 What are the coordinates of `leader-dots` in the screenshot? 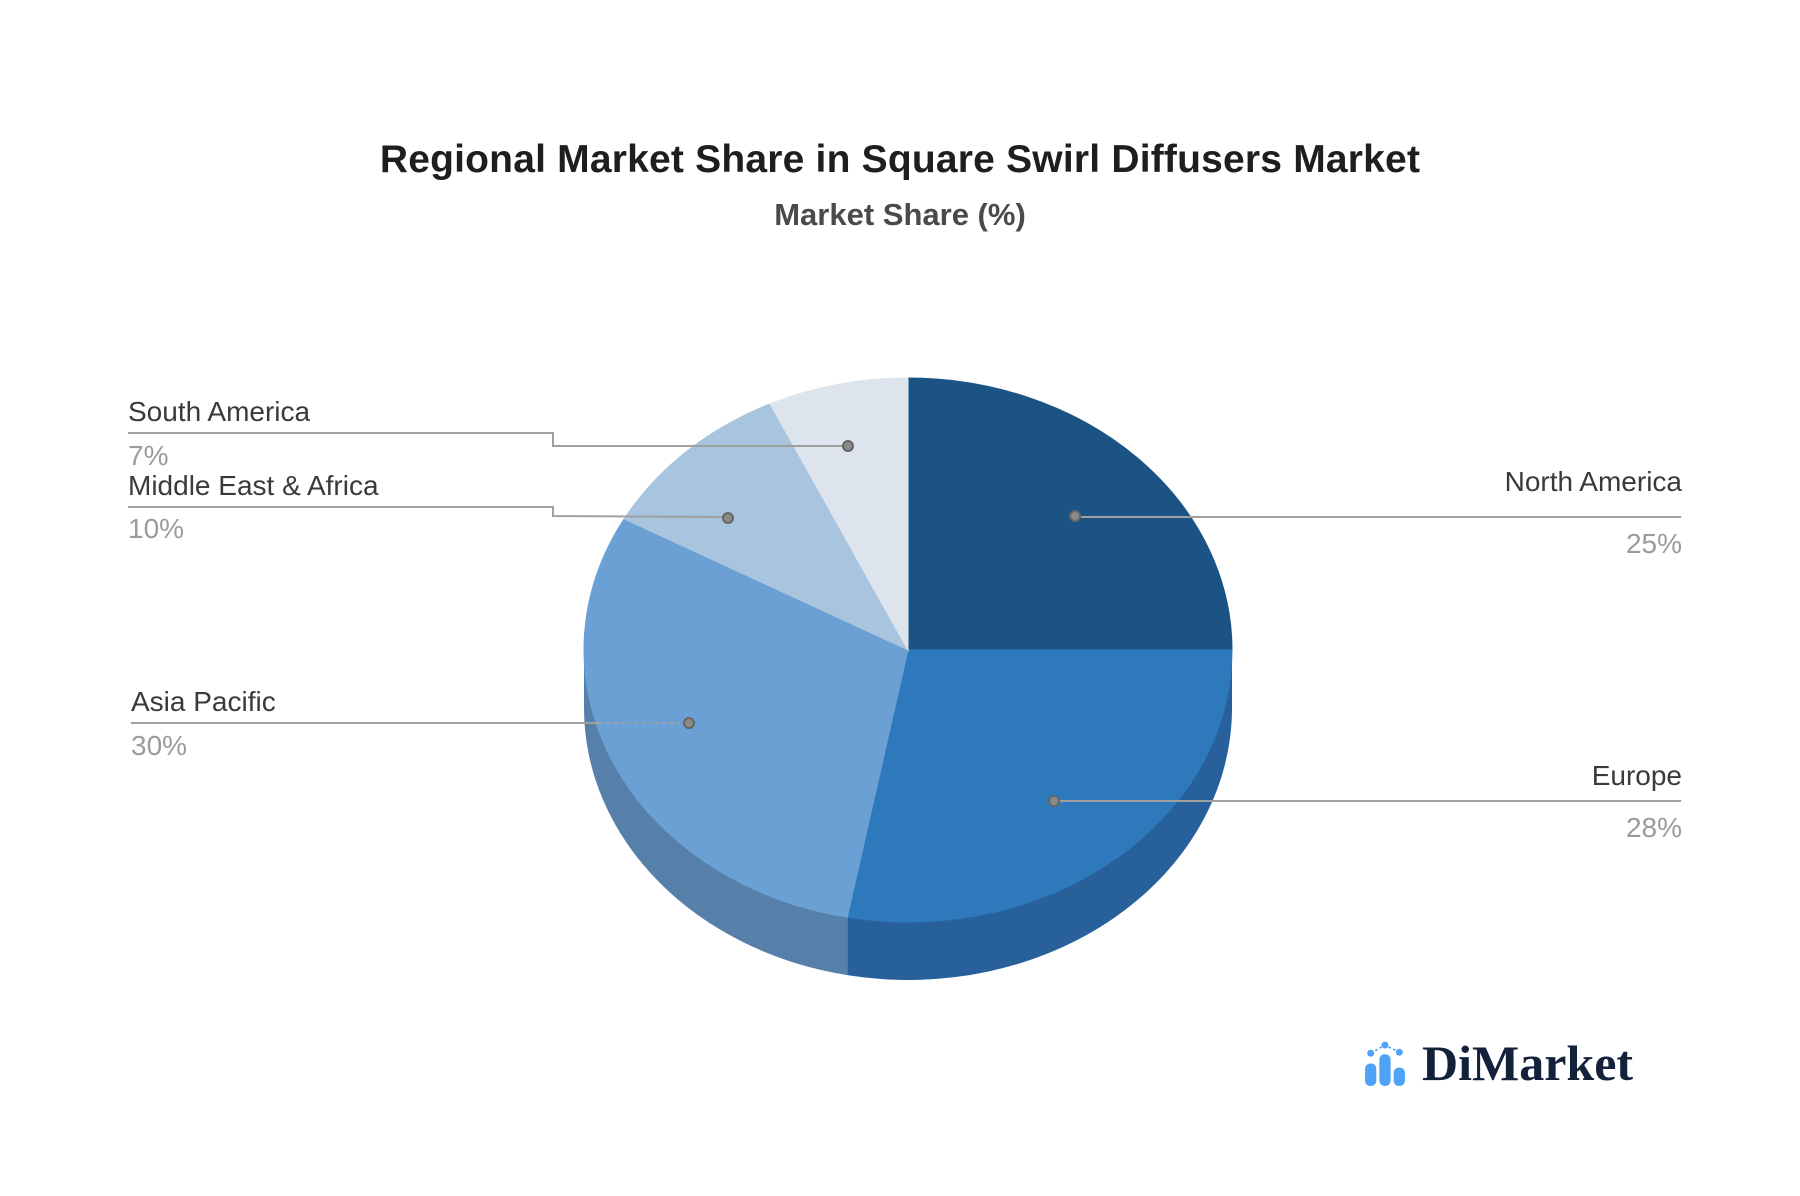 It's located at (882, 623).